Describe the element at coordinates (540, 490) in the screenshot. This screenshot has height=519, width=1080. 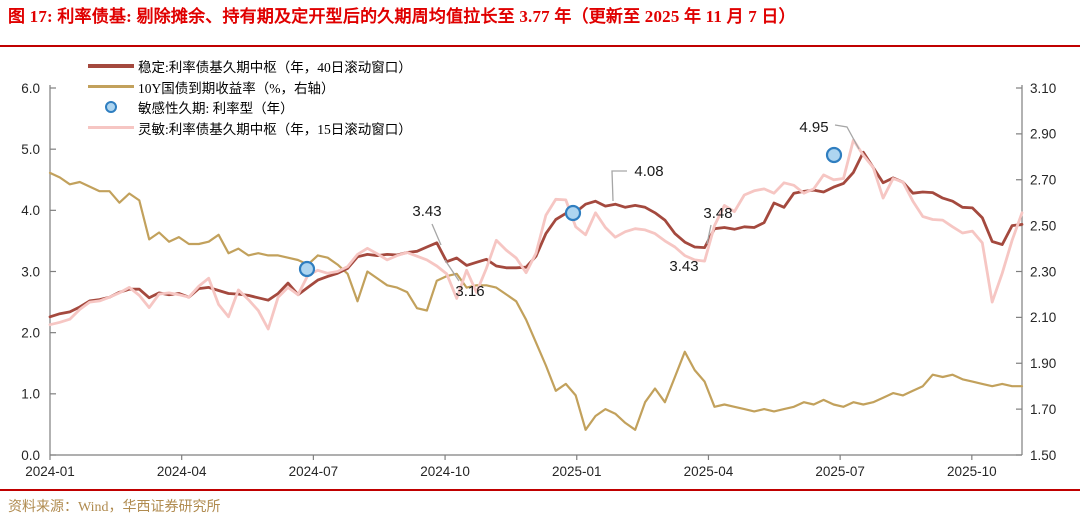
I see `footer-divider-line` at that location.